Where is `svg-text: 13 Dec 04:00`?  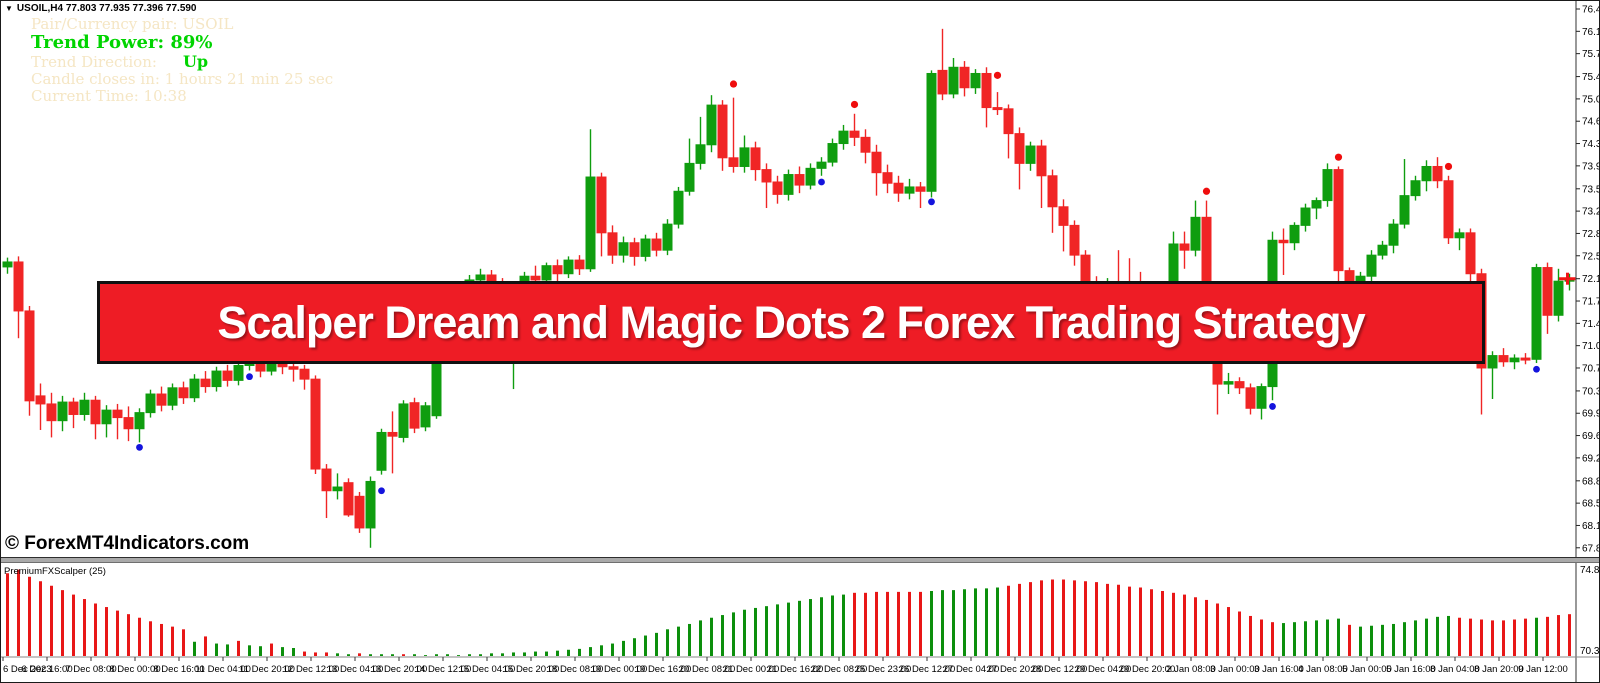
svg-text: 13 Dec 04:00 is located at coordinates (355, 669).